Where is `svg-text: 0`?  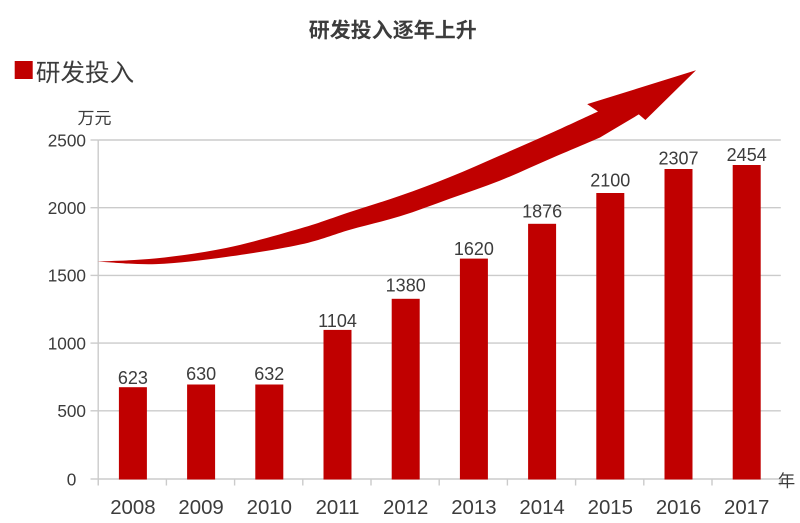 svg-text: 0 is located at coordinates (72, 479).